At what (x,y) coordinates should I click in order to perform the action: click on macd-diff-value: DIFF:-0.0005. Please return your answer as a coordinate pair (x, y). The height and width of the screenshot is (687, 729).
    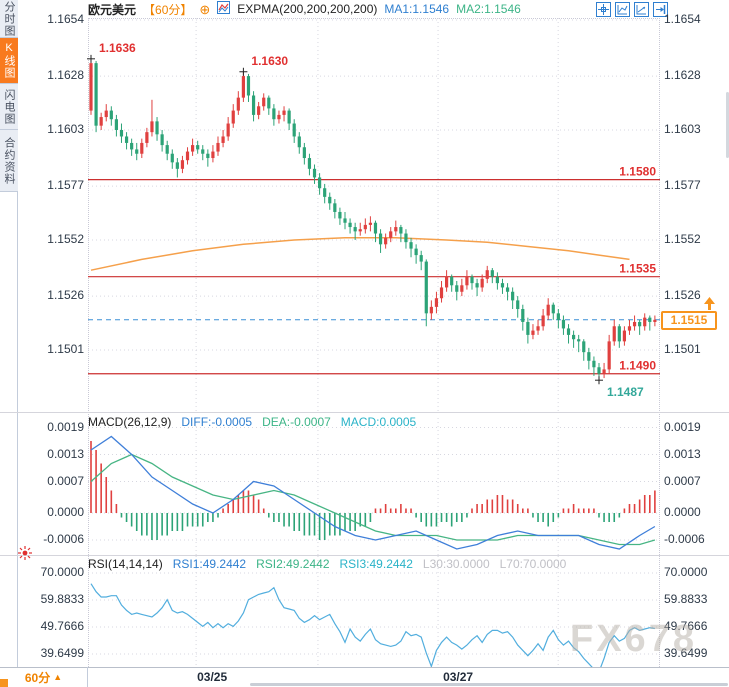
    Looking at the image, I should click on (217, 422).